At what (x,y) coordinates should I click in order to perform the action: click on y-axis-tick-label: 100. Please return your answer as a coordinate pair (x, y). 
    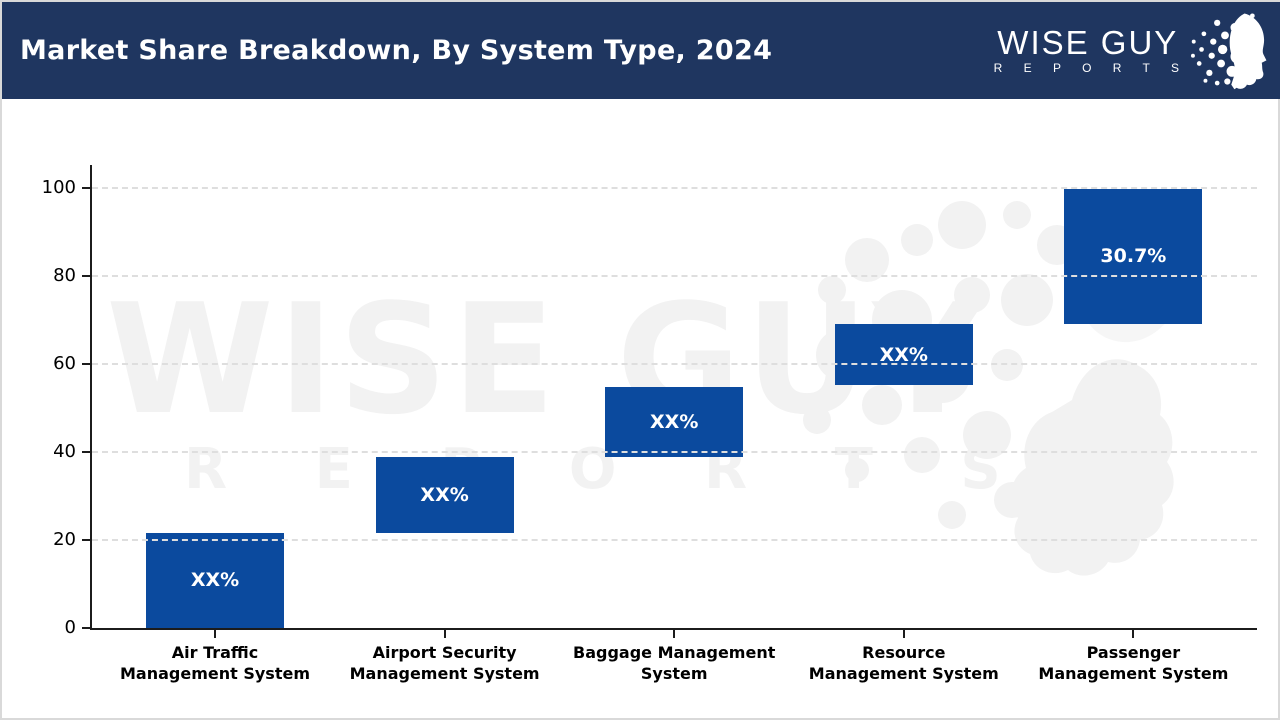
    Looking at the image, I should click on (58, 187).